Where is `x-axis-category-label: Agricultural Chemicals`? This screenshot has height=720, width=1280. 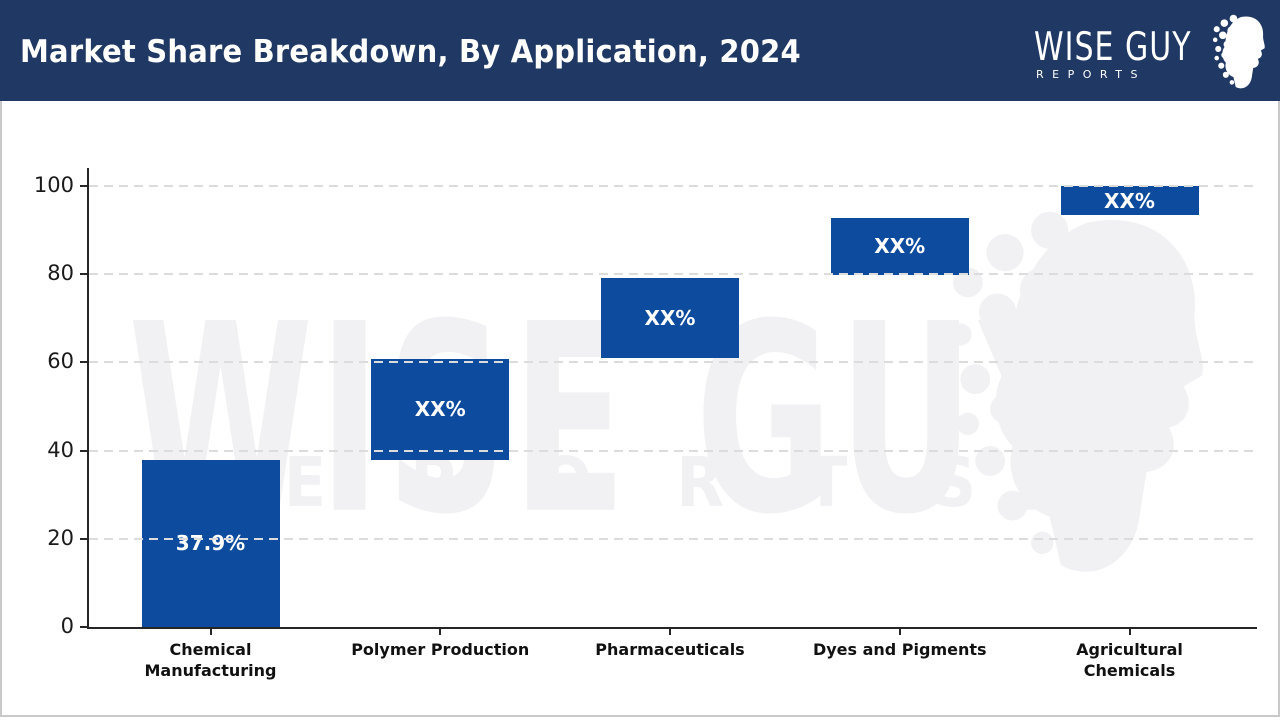
x-axis-category-label: Agricultural Chemicals is located at coordinates (1129, 660).